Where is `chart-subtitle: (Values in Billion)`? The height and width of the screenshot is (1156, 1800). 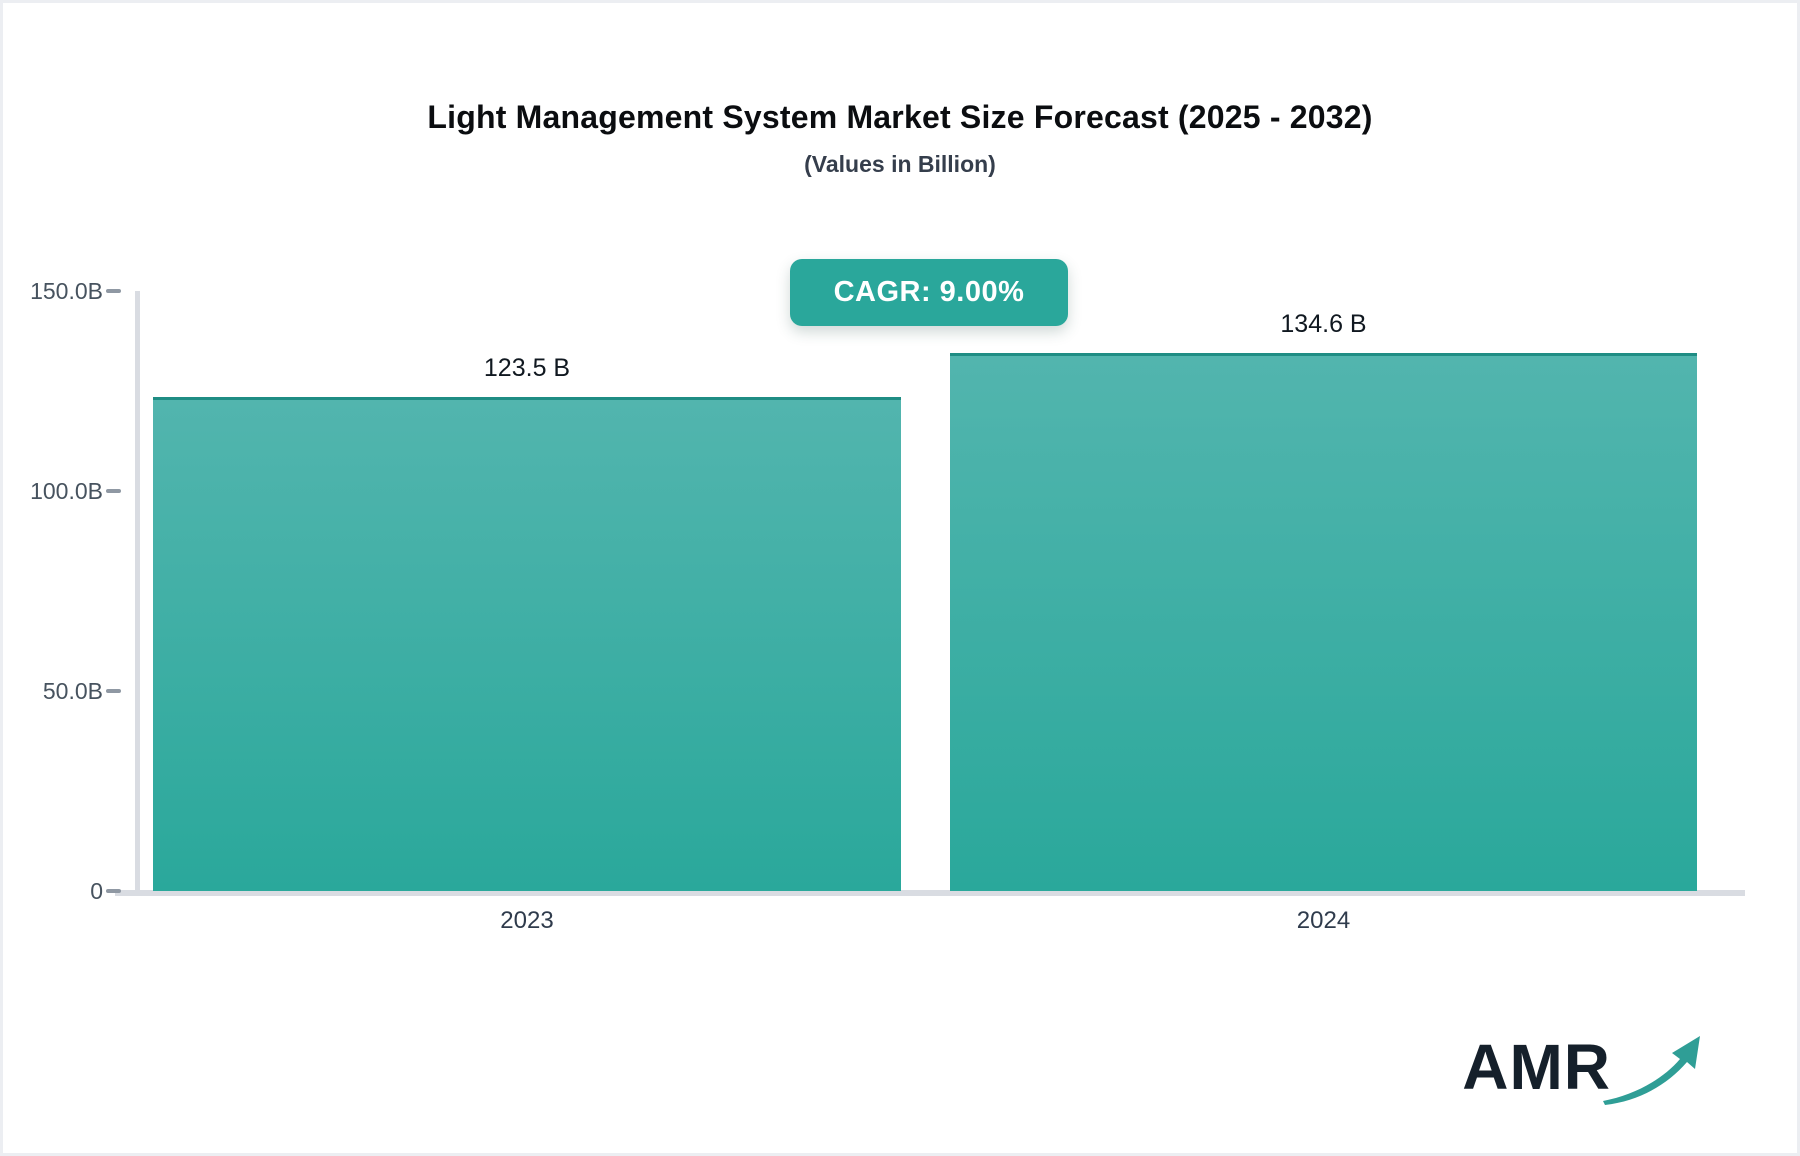
chart-subtitle: (Values in Billion) is located at coordinates (900, 164).